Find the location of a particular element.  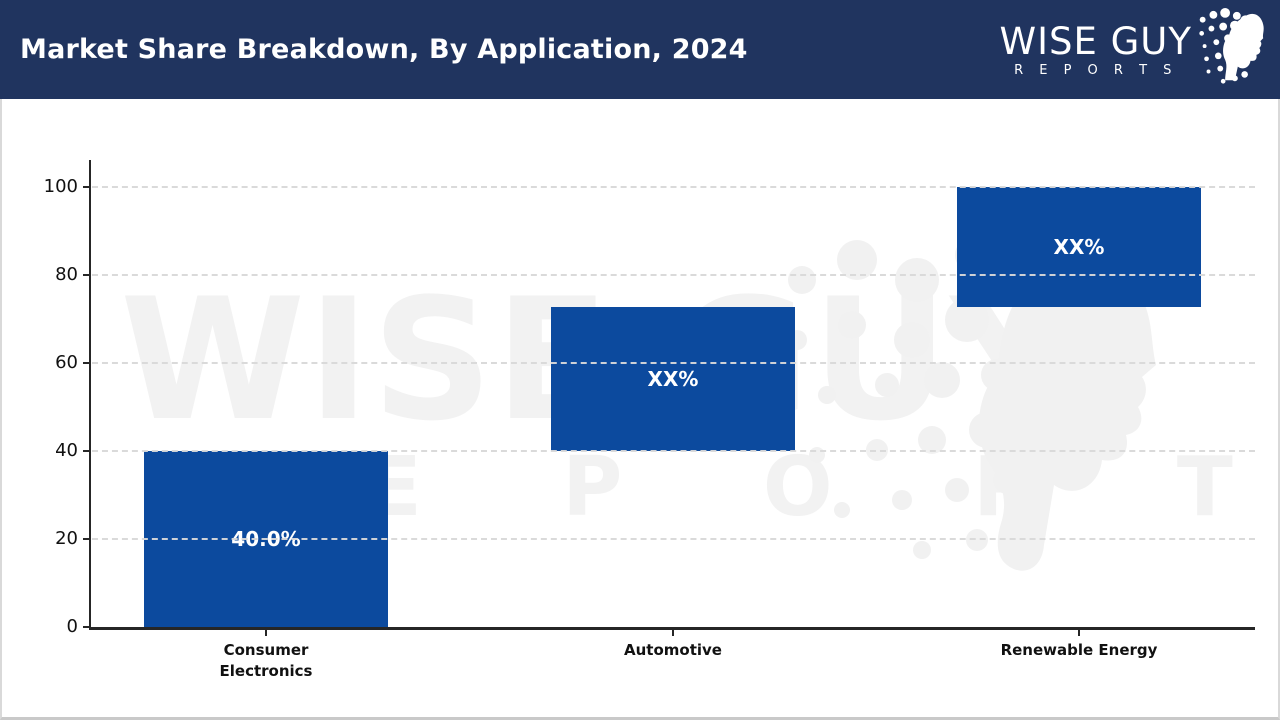

x-label-renewable-energy: Renewable Energy is located at coordinates (1079, 650).